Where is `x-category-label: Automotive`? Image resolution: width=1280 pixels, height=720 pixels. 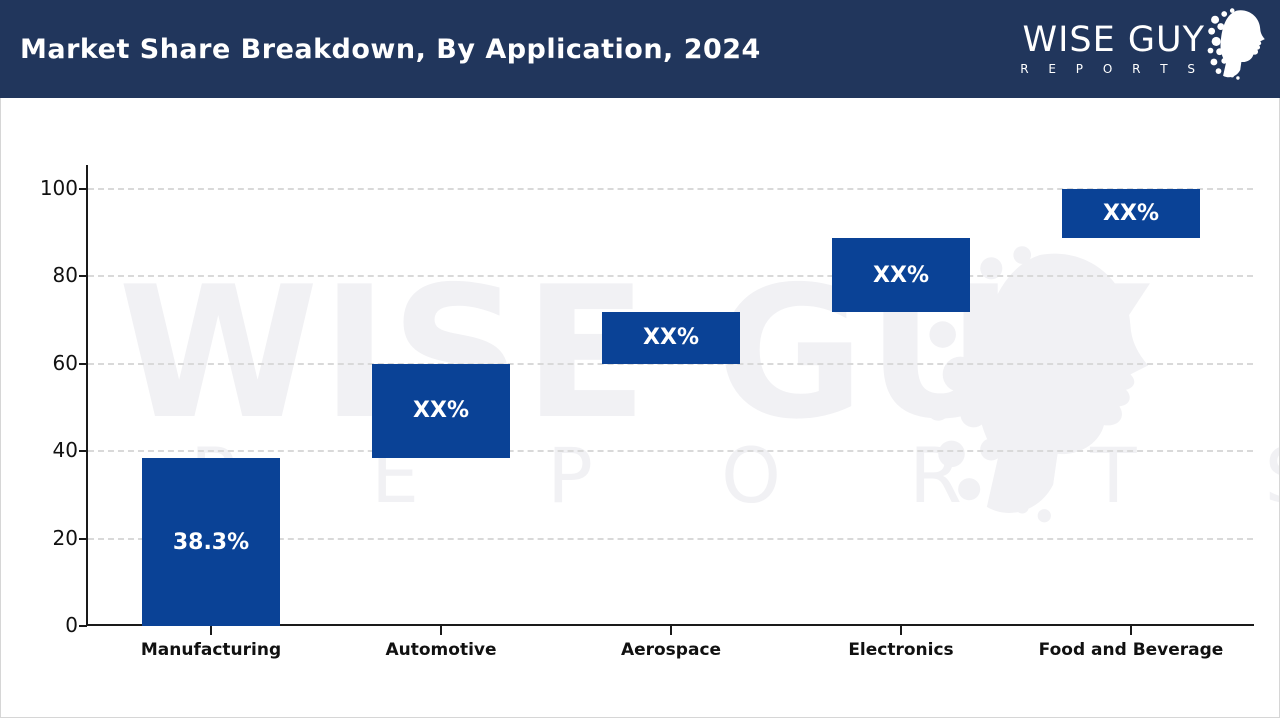 x-category-label: Automotive is located at coordinates (441, 650).